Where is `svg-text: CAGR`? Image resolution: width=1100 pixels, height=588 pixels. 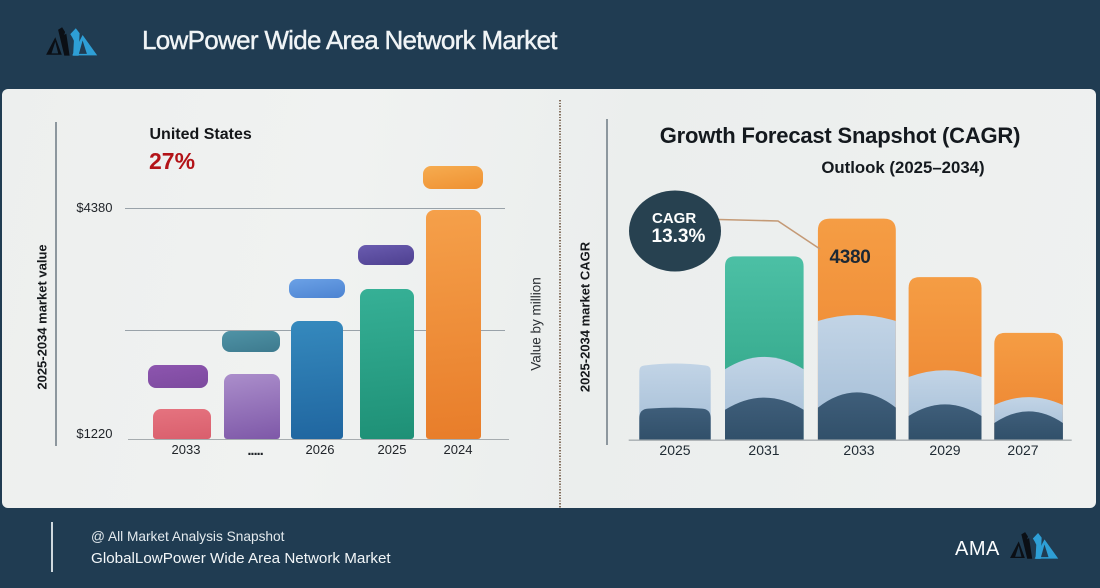 svg-text: CAGR is located at coordinates (674, 218).